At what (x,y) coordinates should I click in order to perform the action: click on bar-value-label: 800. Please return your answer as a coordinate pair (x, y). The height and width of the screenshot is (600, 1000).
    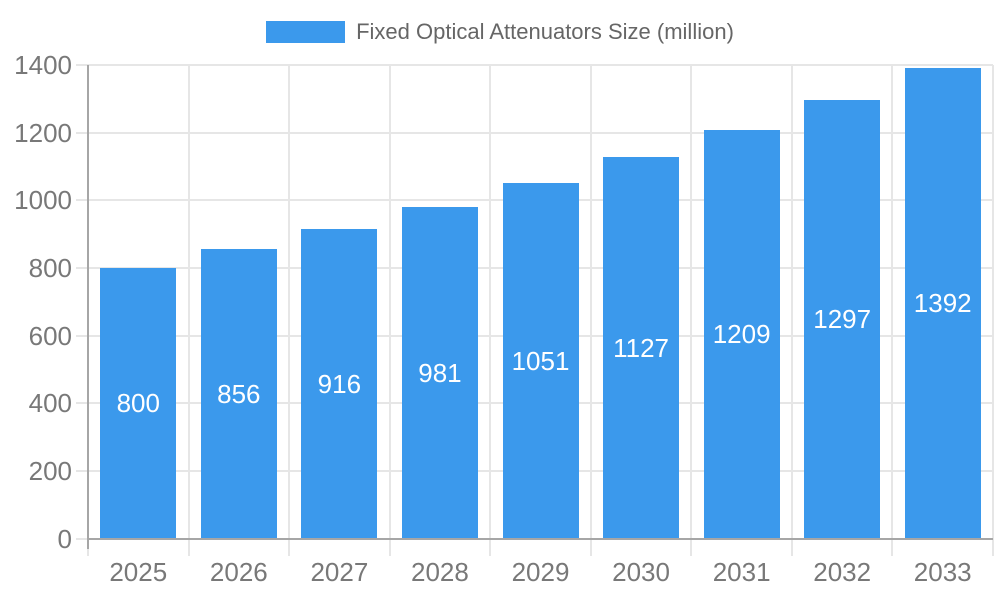
    Looking at the image, I should click on (138, 403).